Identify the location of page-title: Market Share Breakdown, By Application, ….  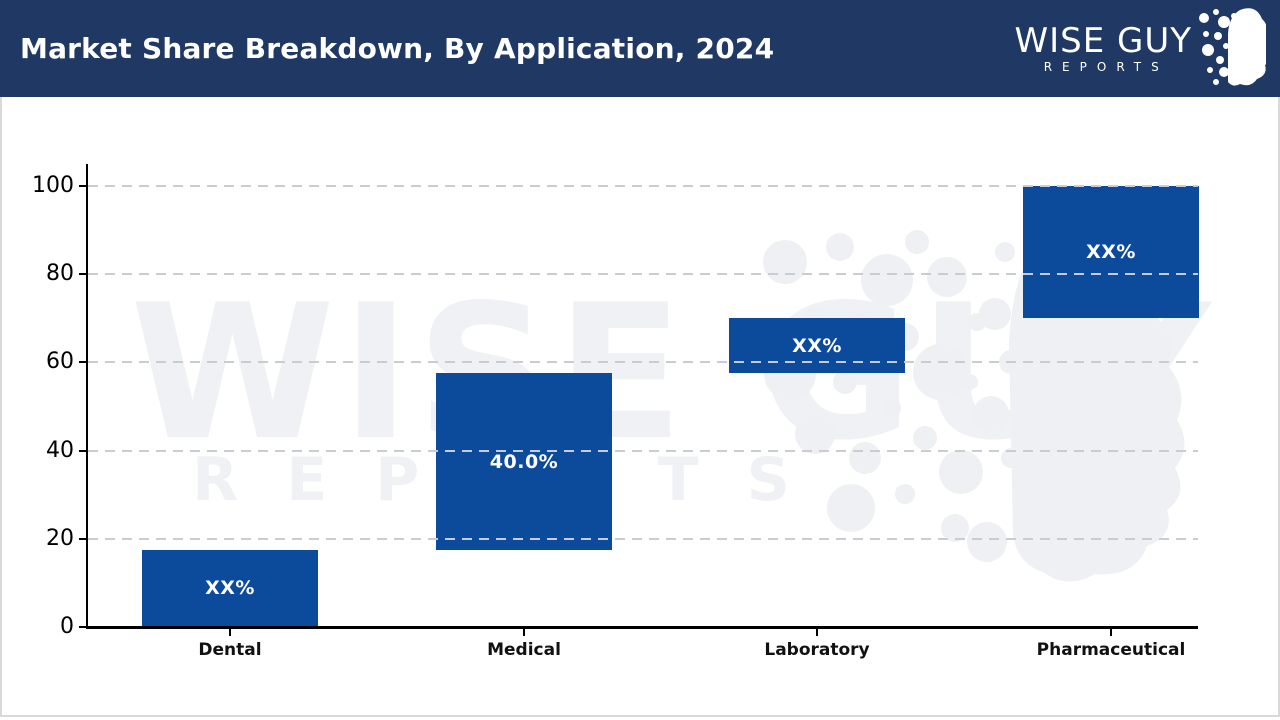
(397, 48).